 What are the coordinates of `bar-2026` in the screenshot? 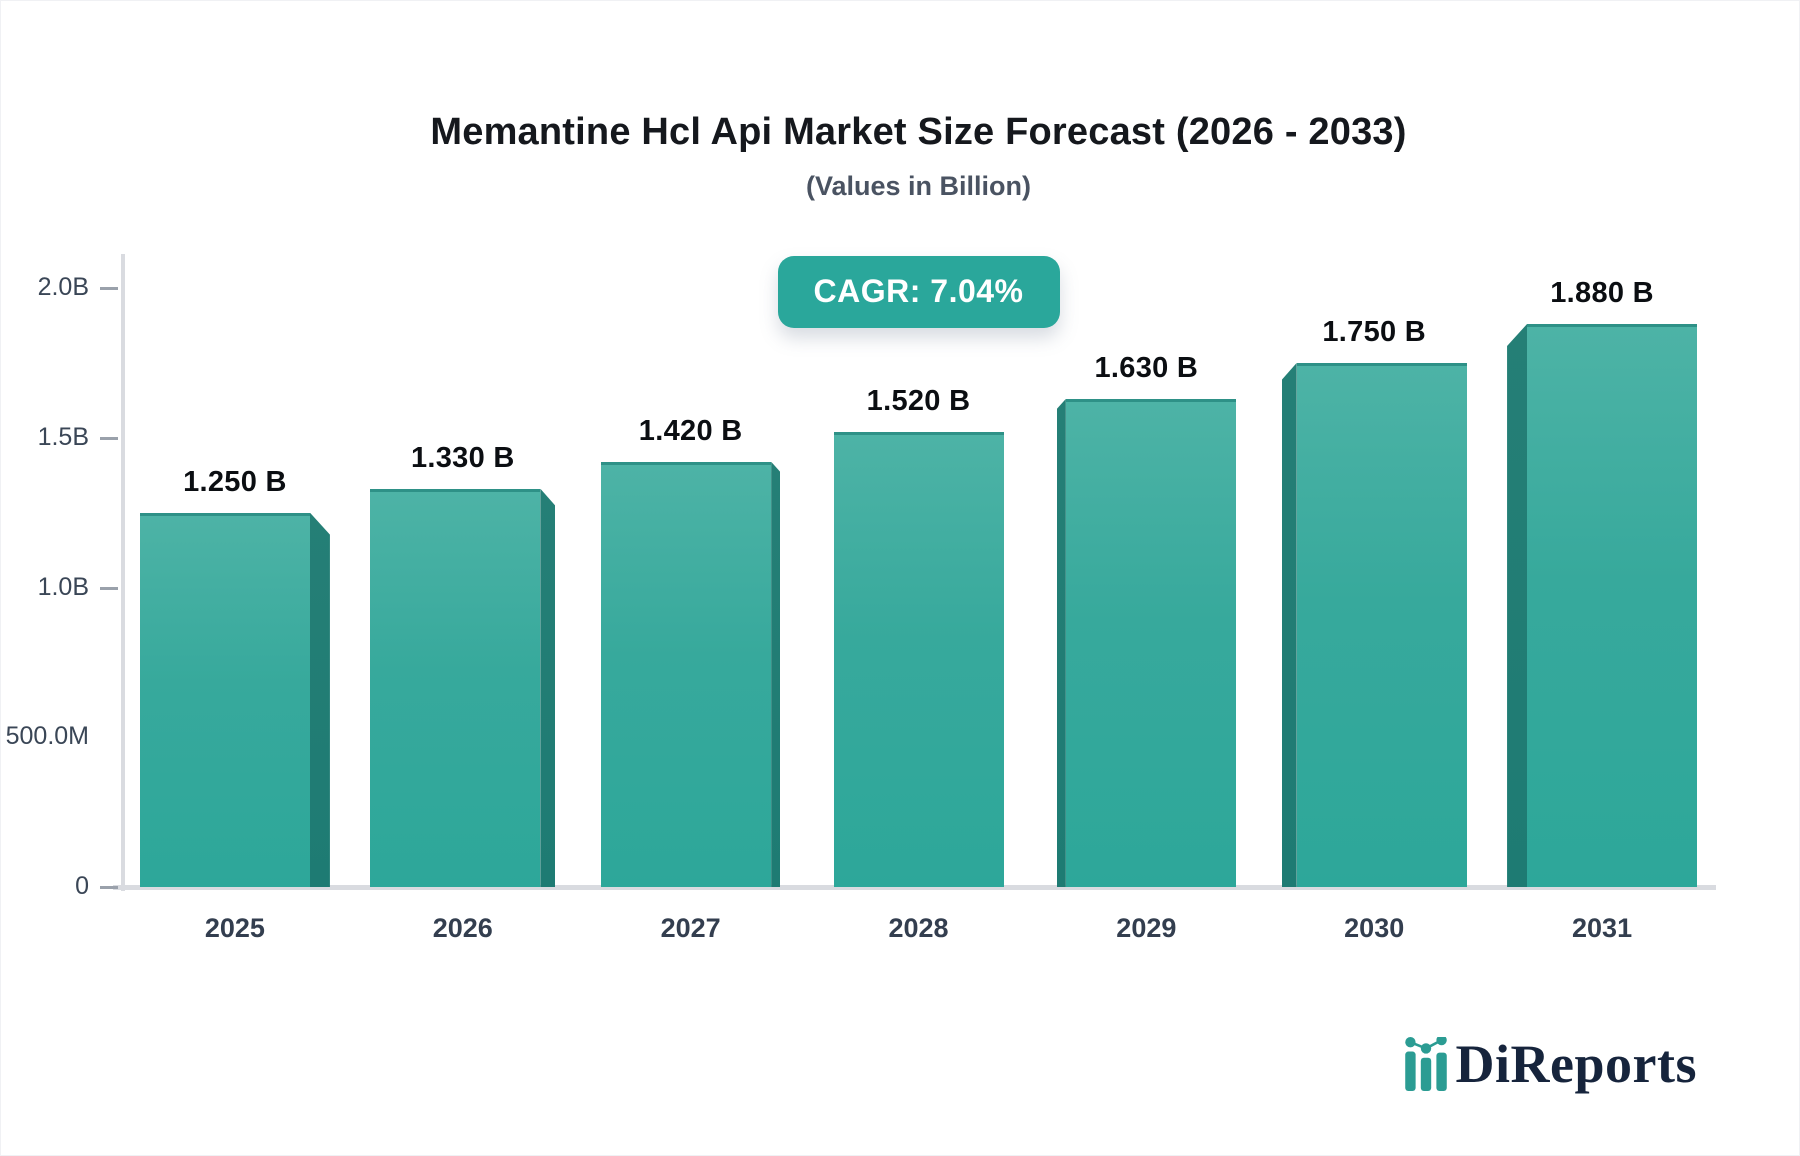 It's located at (463, 687).